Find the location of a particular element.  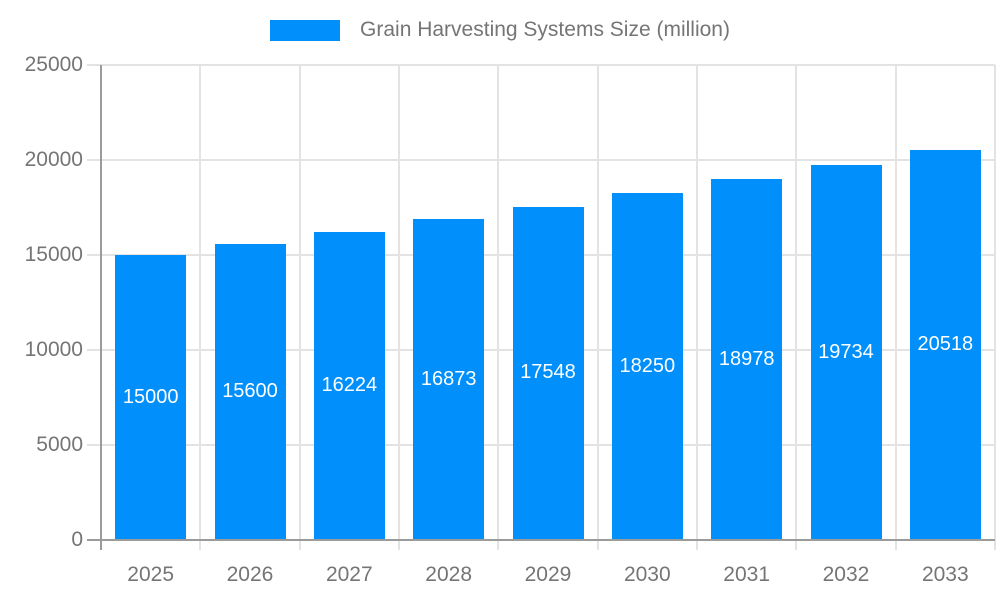

y-axis-label: 10000 is located at coordinates (53, 349).